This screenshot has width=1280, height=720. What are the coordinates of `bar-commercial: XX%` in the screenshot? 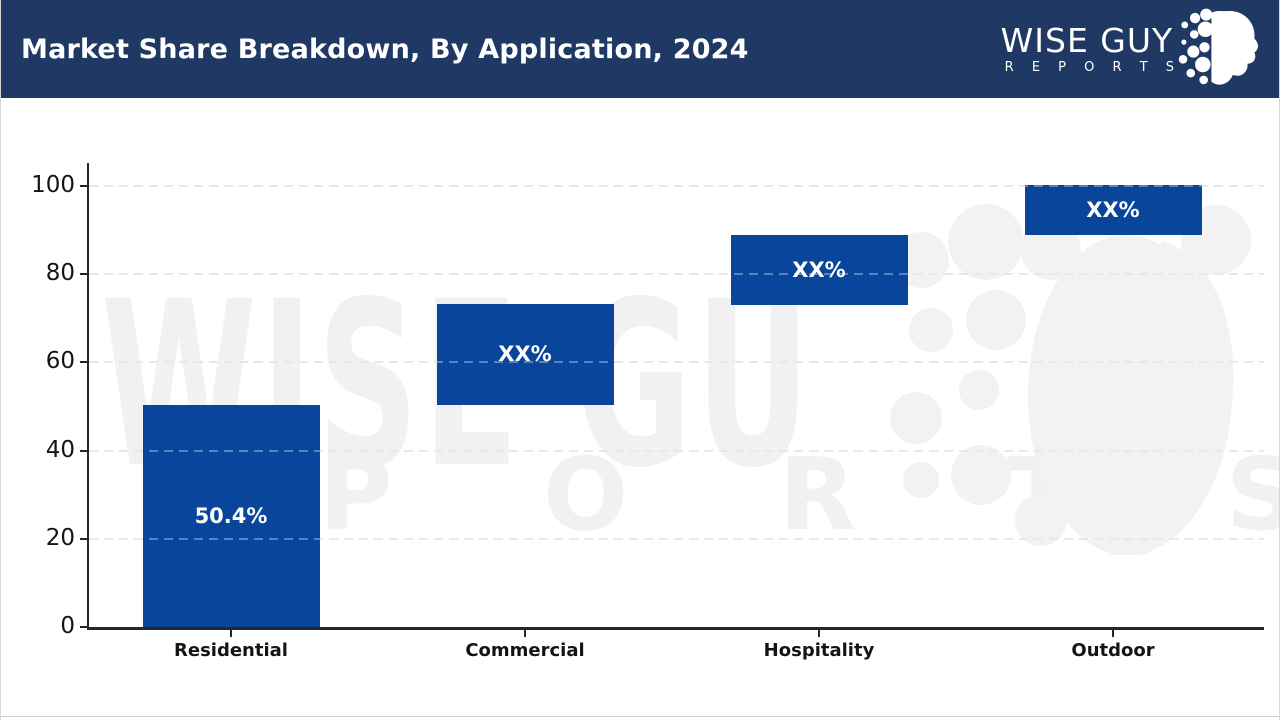 It's located at (525, 354).